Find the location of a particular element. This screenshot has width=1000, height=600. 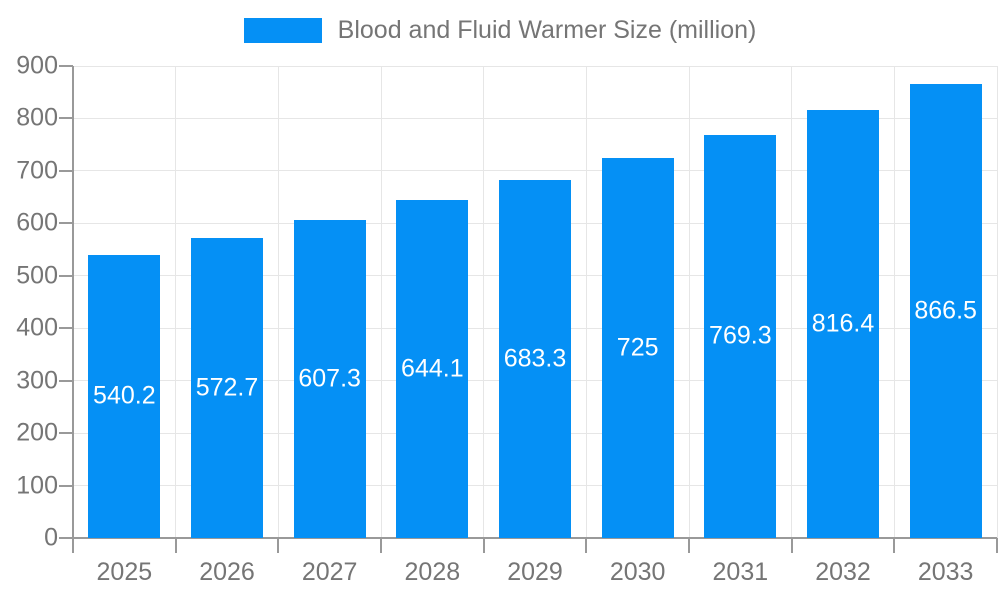

bar-value-label: 644.1 is located at coordinates (432, 368).